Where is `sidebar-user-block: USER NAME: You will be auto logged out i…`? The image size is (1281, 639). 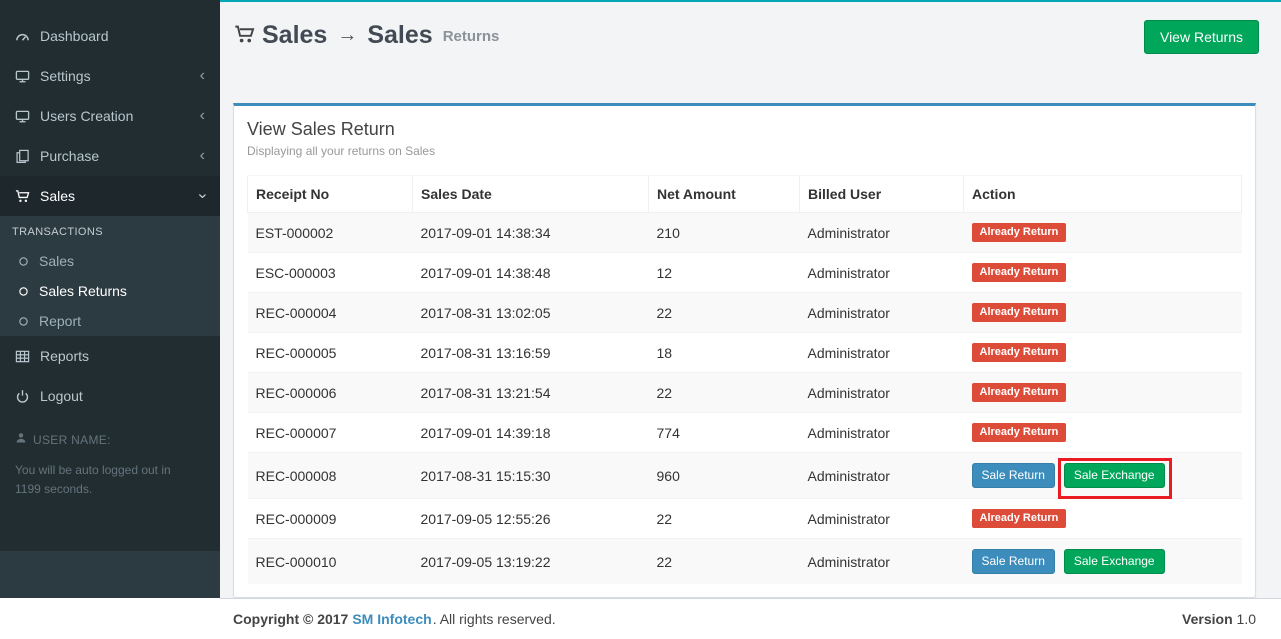
sidebar-user-block: USER NAME: You will be auto logged out i… is located at coordinates (110, 462).